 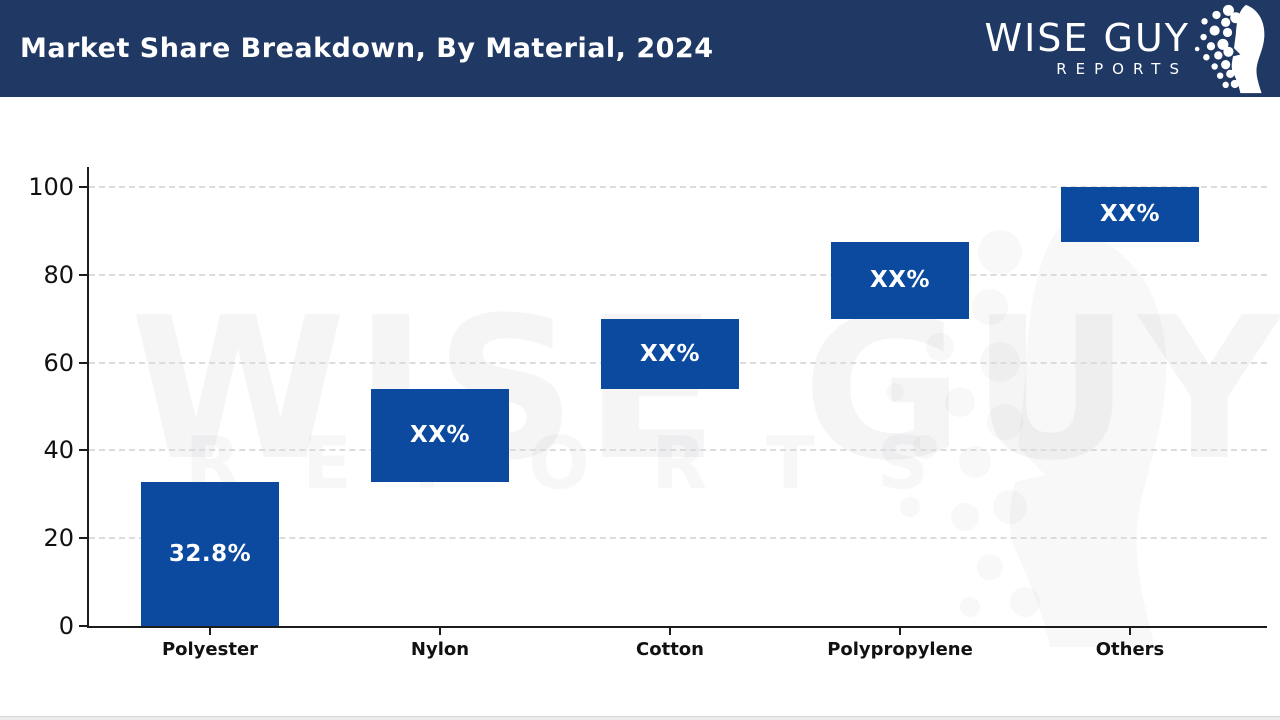 What do you see at coordinates (51, 187) in the screenshot?
I see `y-tick-label: 100` at bounding box center [51, 187].